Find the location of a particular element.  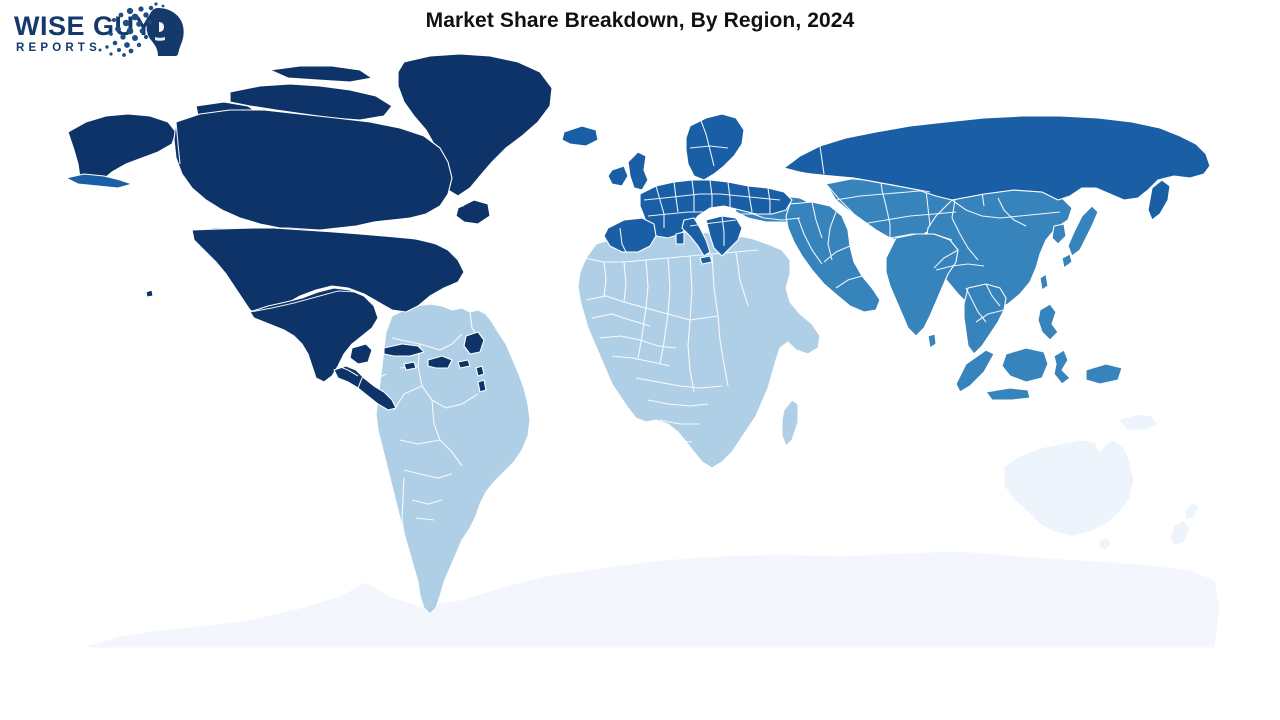

region-south-america is located at coordinates (453, 459).